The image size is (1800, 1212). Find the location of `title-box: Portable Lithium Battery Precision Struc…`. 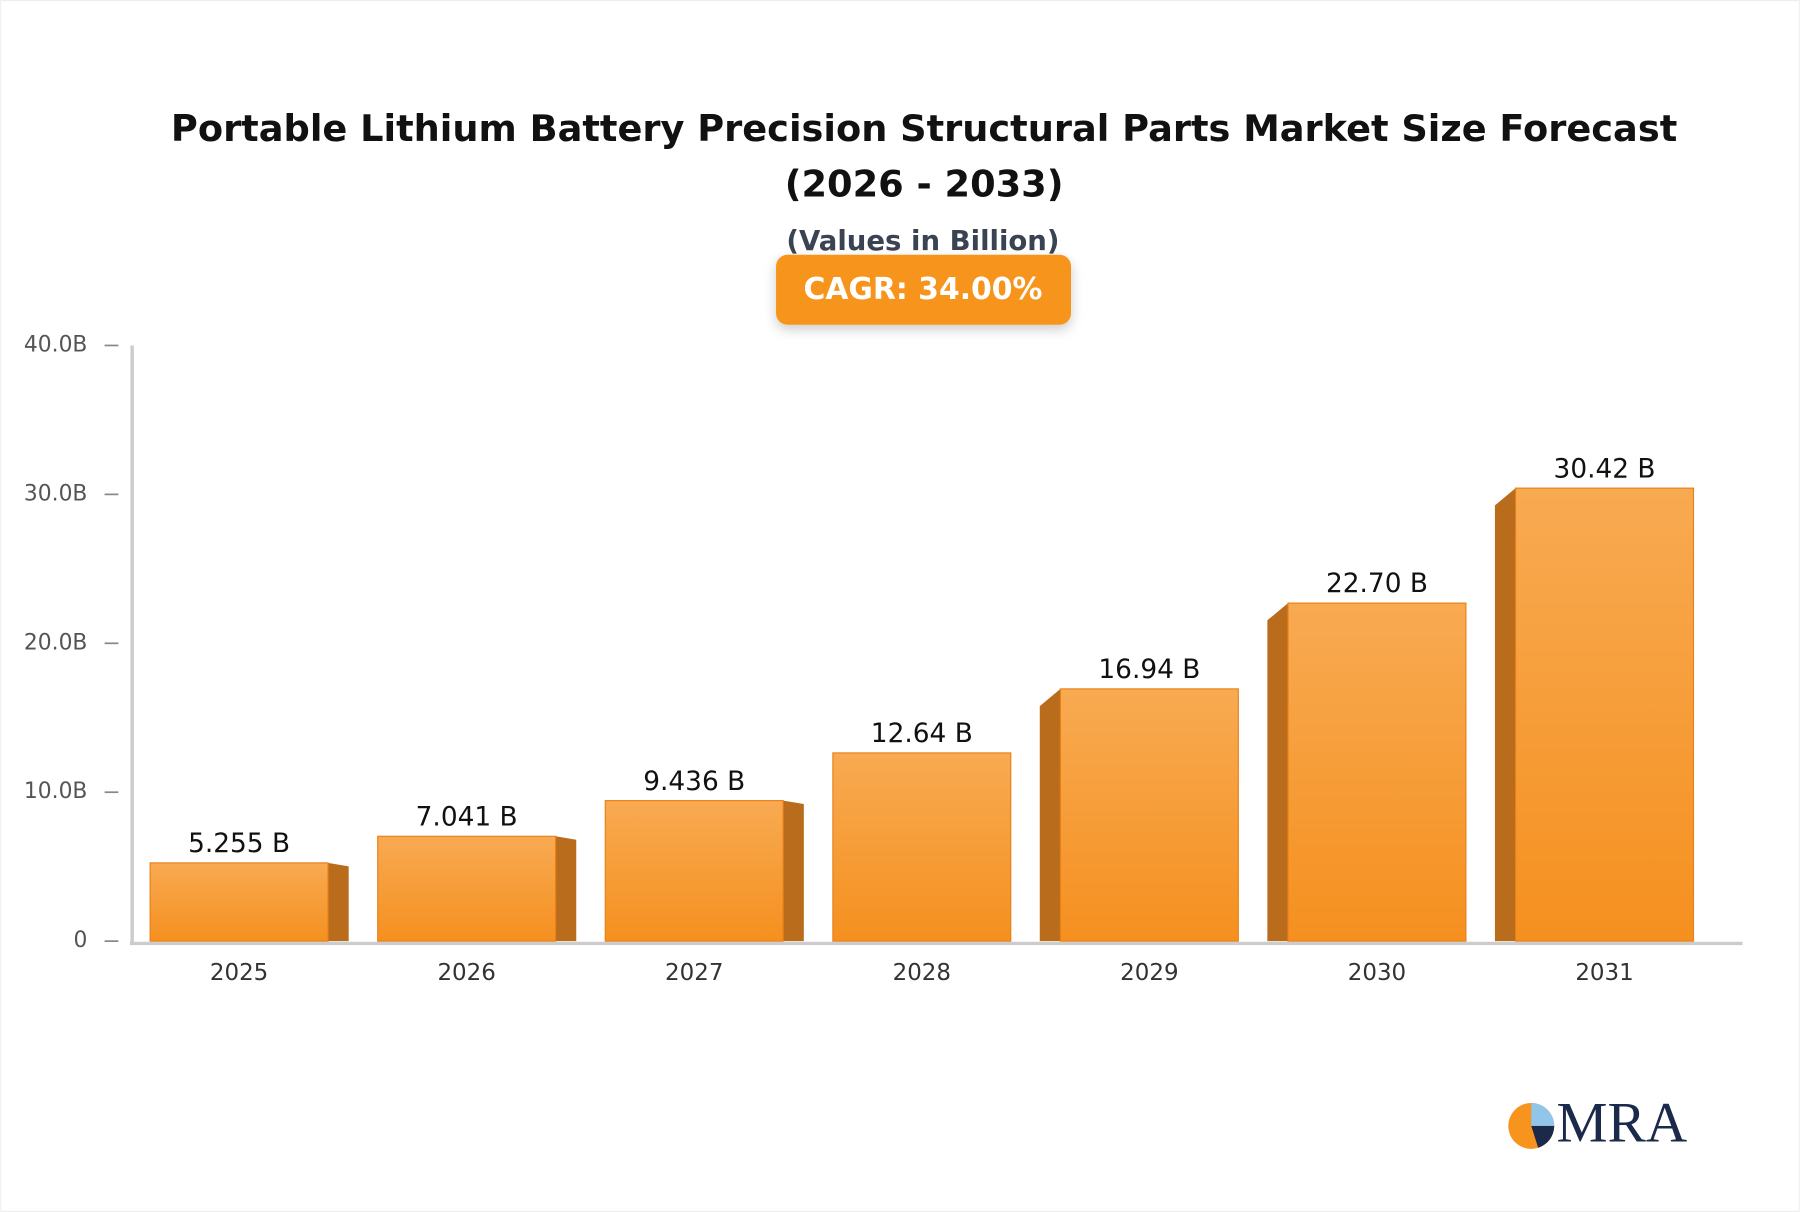

title-box: Portable Lithium Battery Precision Struc… is located at coordinates (924, 156).